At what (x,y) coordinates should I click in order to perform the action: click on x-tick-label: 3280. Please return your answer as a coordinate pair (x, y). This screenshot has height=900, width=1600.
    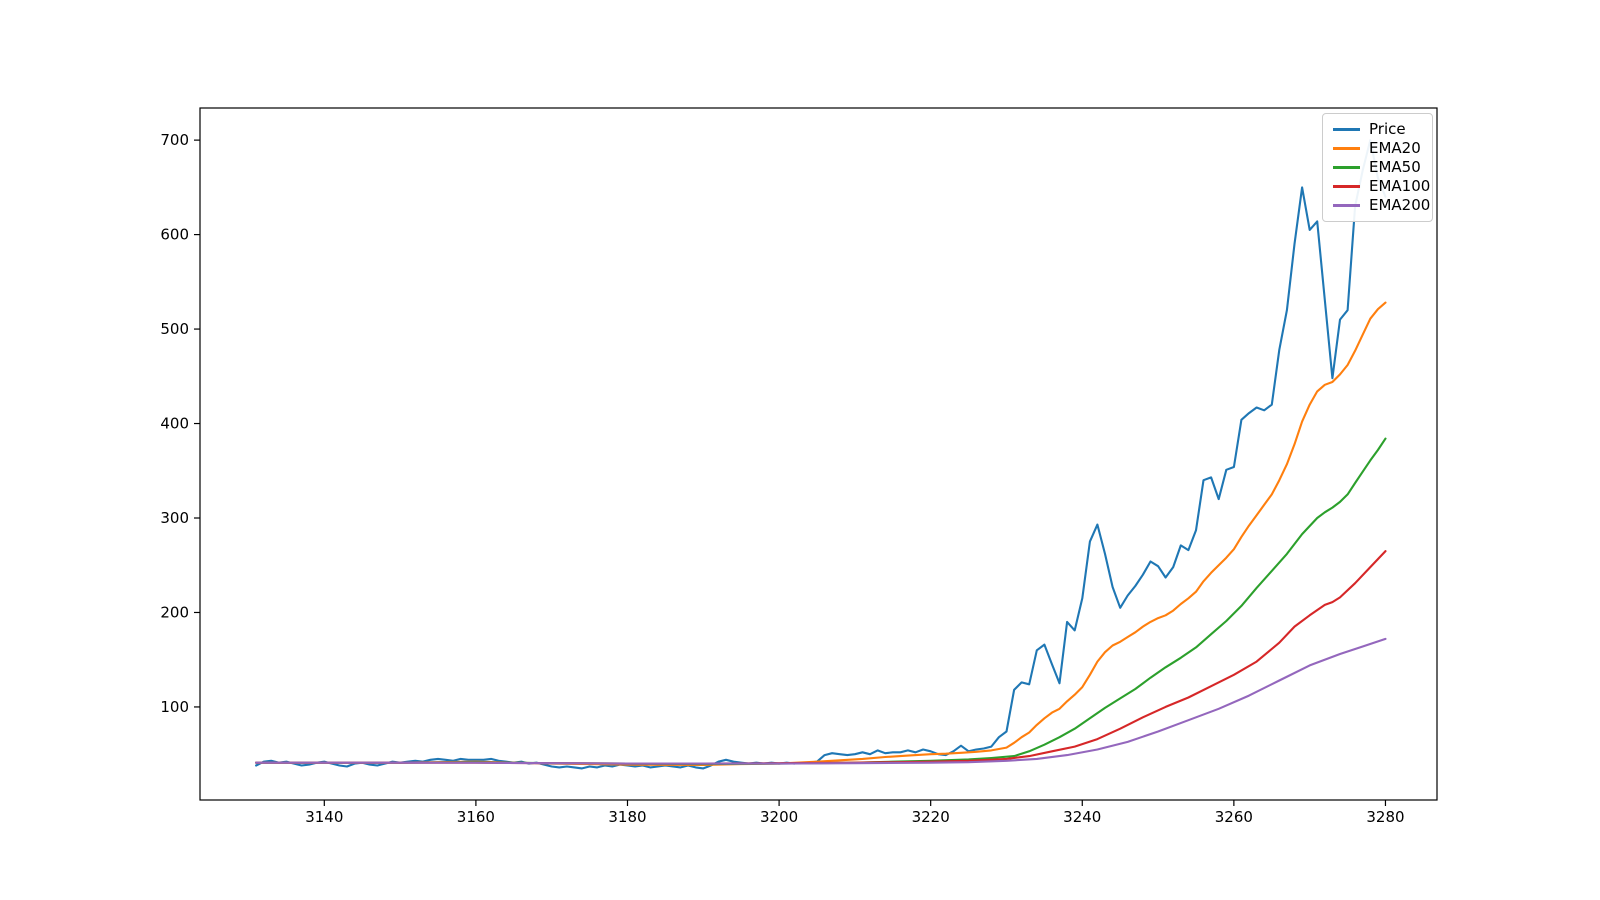
    Looking at the image, I should click on (1385, 817).